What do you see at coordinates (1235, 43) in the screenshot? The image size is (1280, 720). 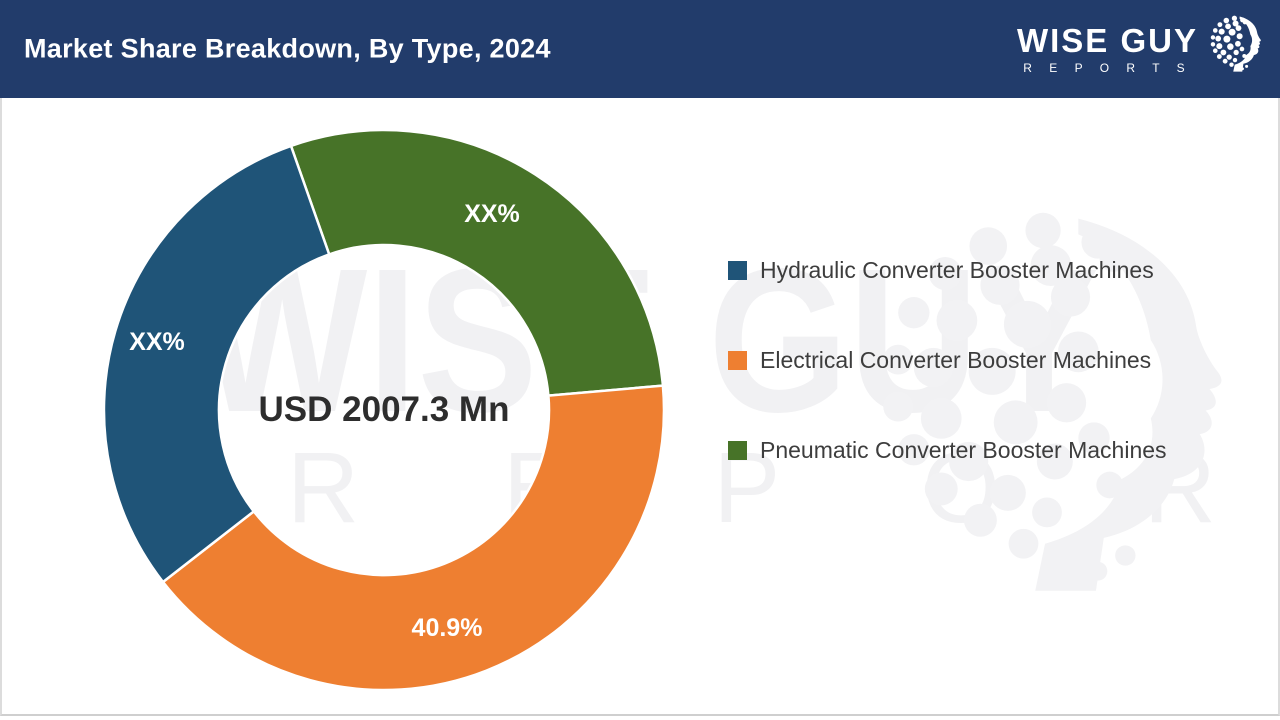 I see `wiseguy-face-icon` at bounding box center [1235, 43].